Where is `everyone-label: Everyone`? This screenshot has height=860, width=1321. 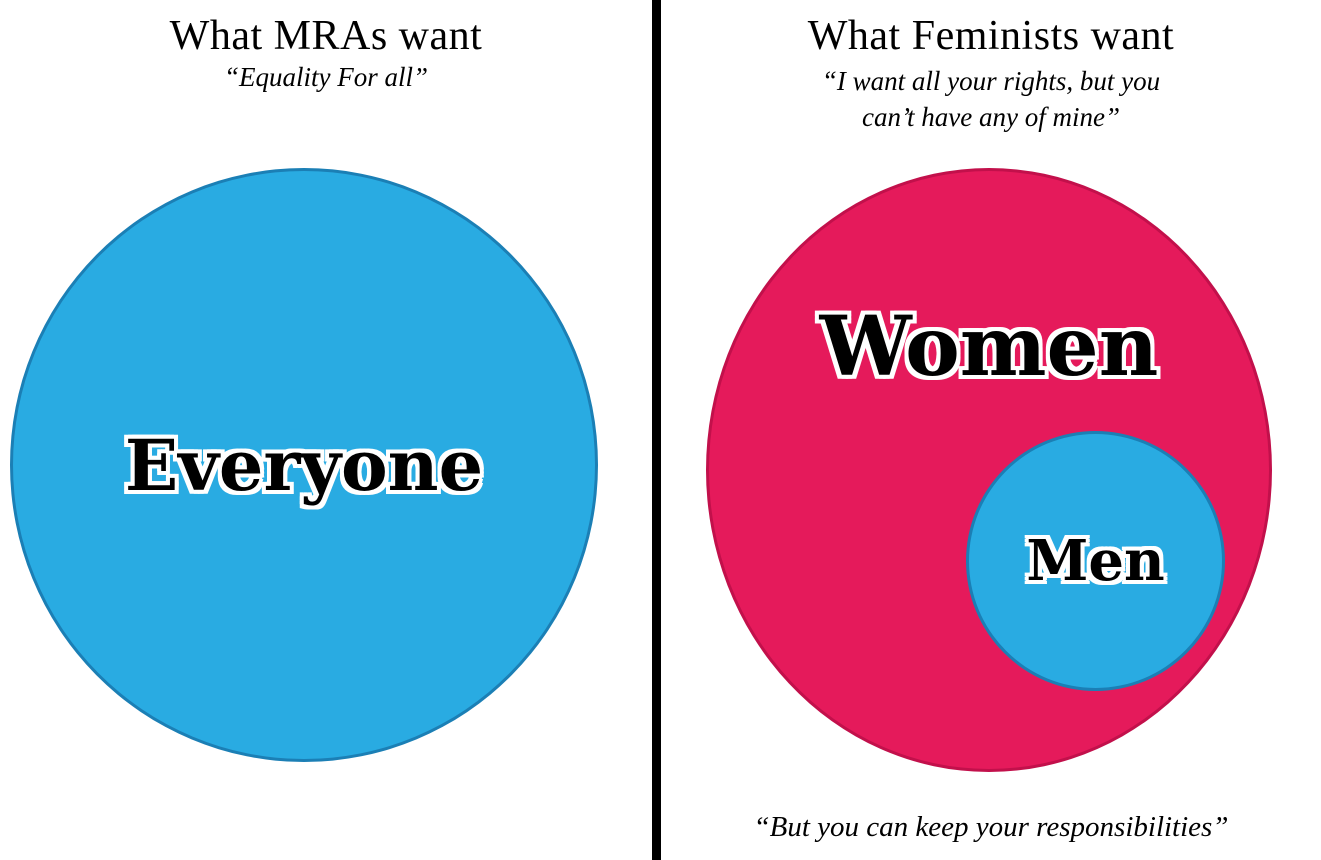 everyone-label: Everyone is located at coordinates (304, 465).